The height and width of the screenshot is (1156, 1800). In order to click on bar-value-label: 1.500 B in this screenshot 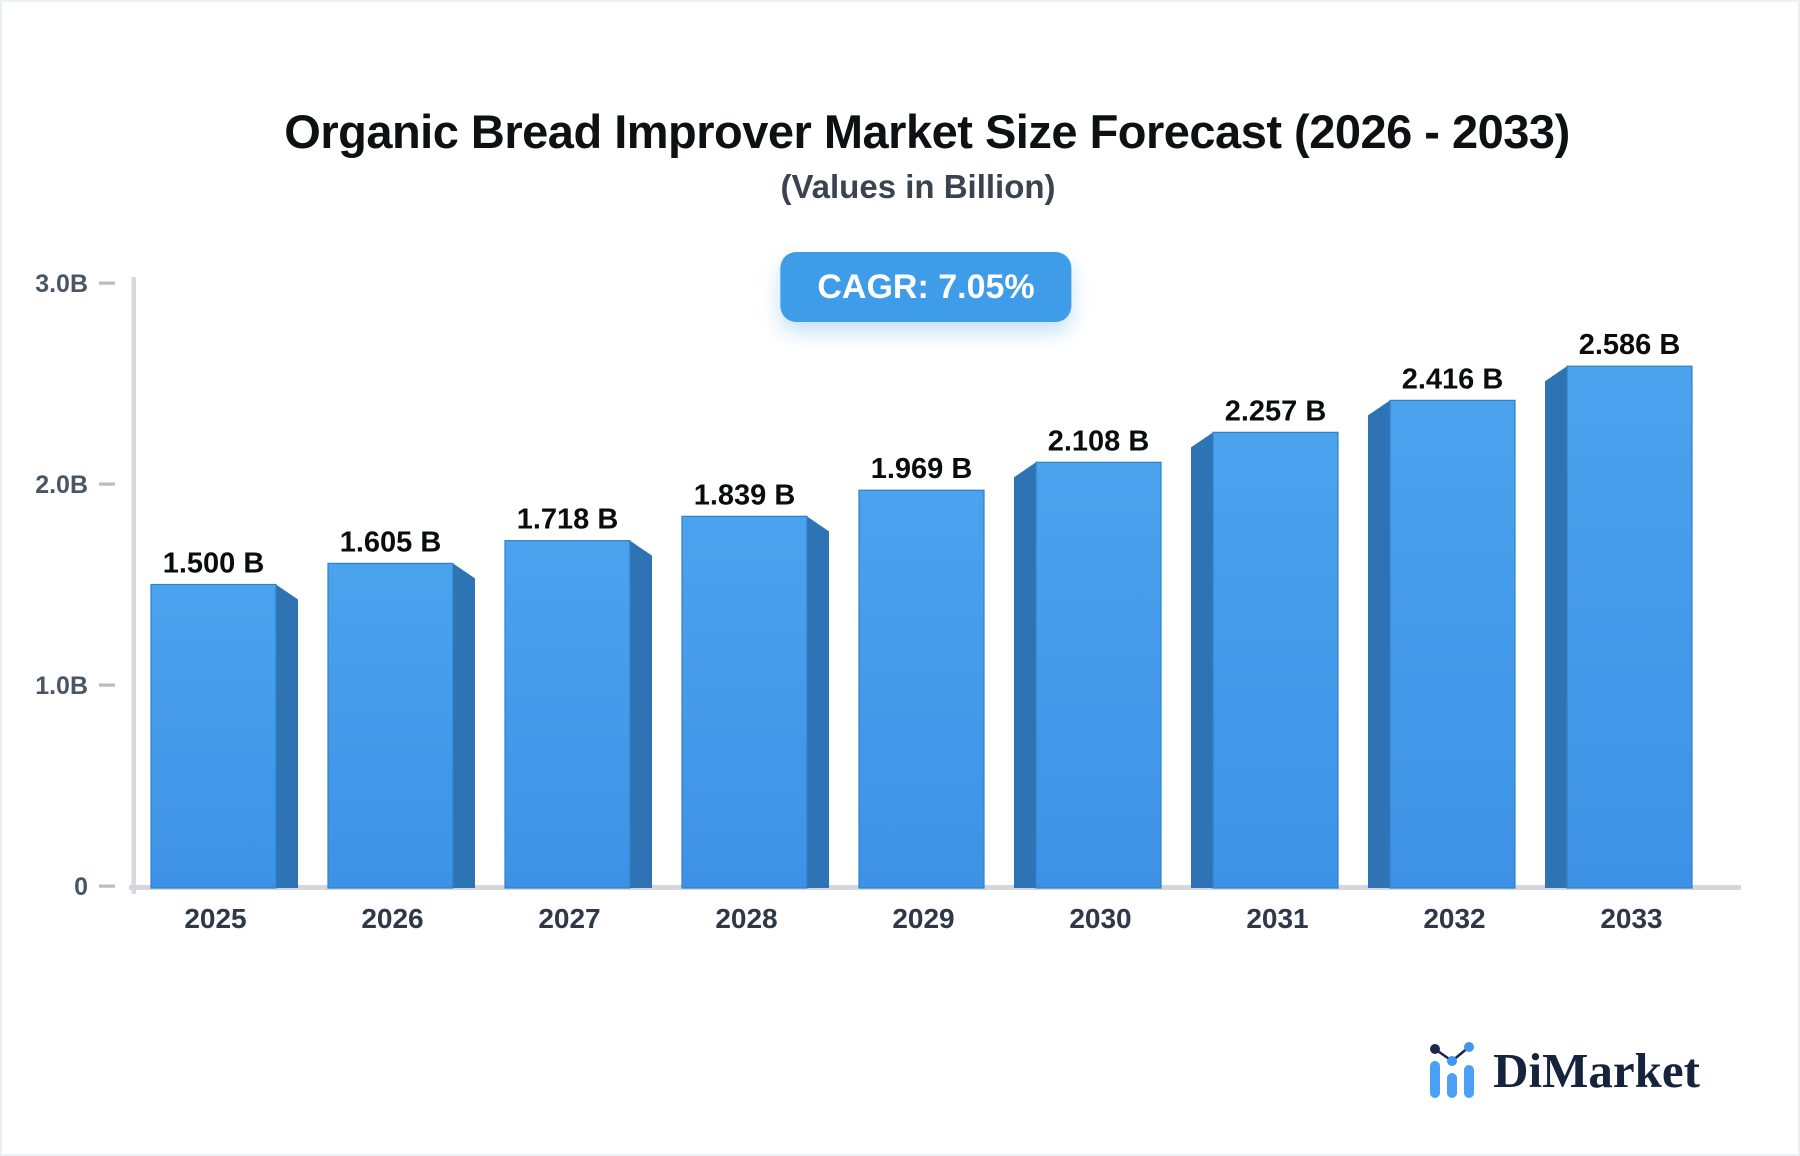, I will do `click(214, 564)`.